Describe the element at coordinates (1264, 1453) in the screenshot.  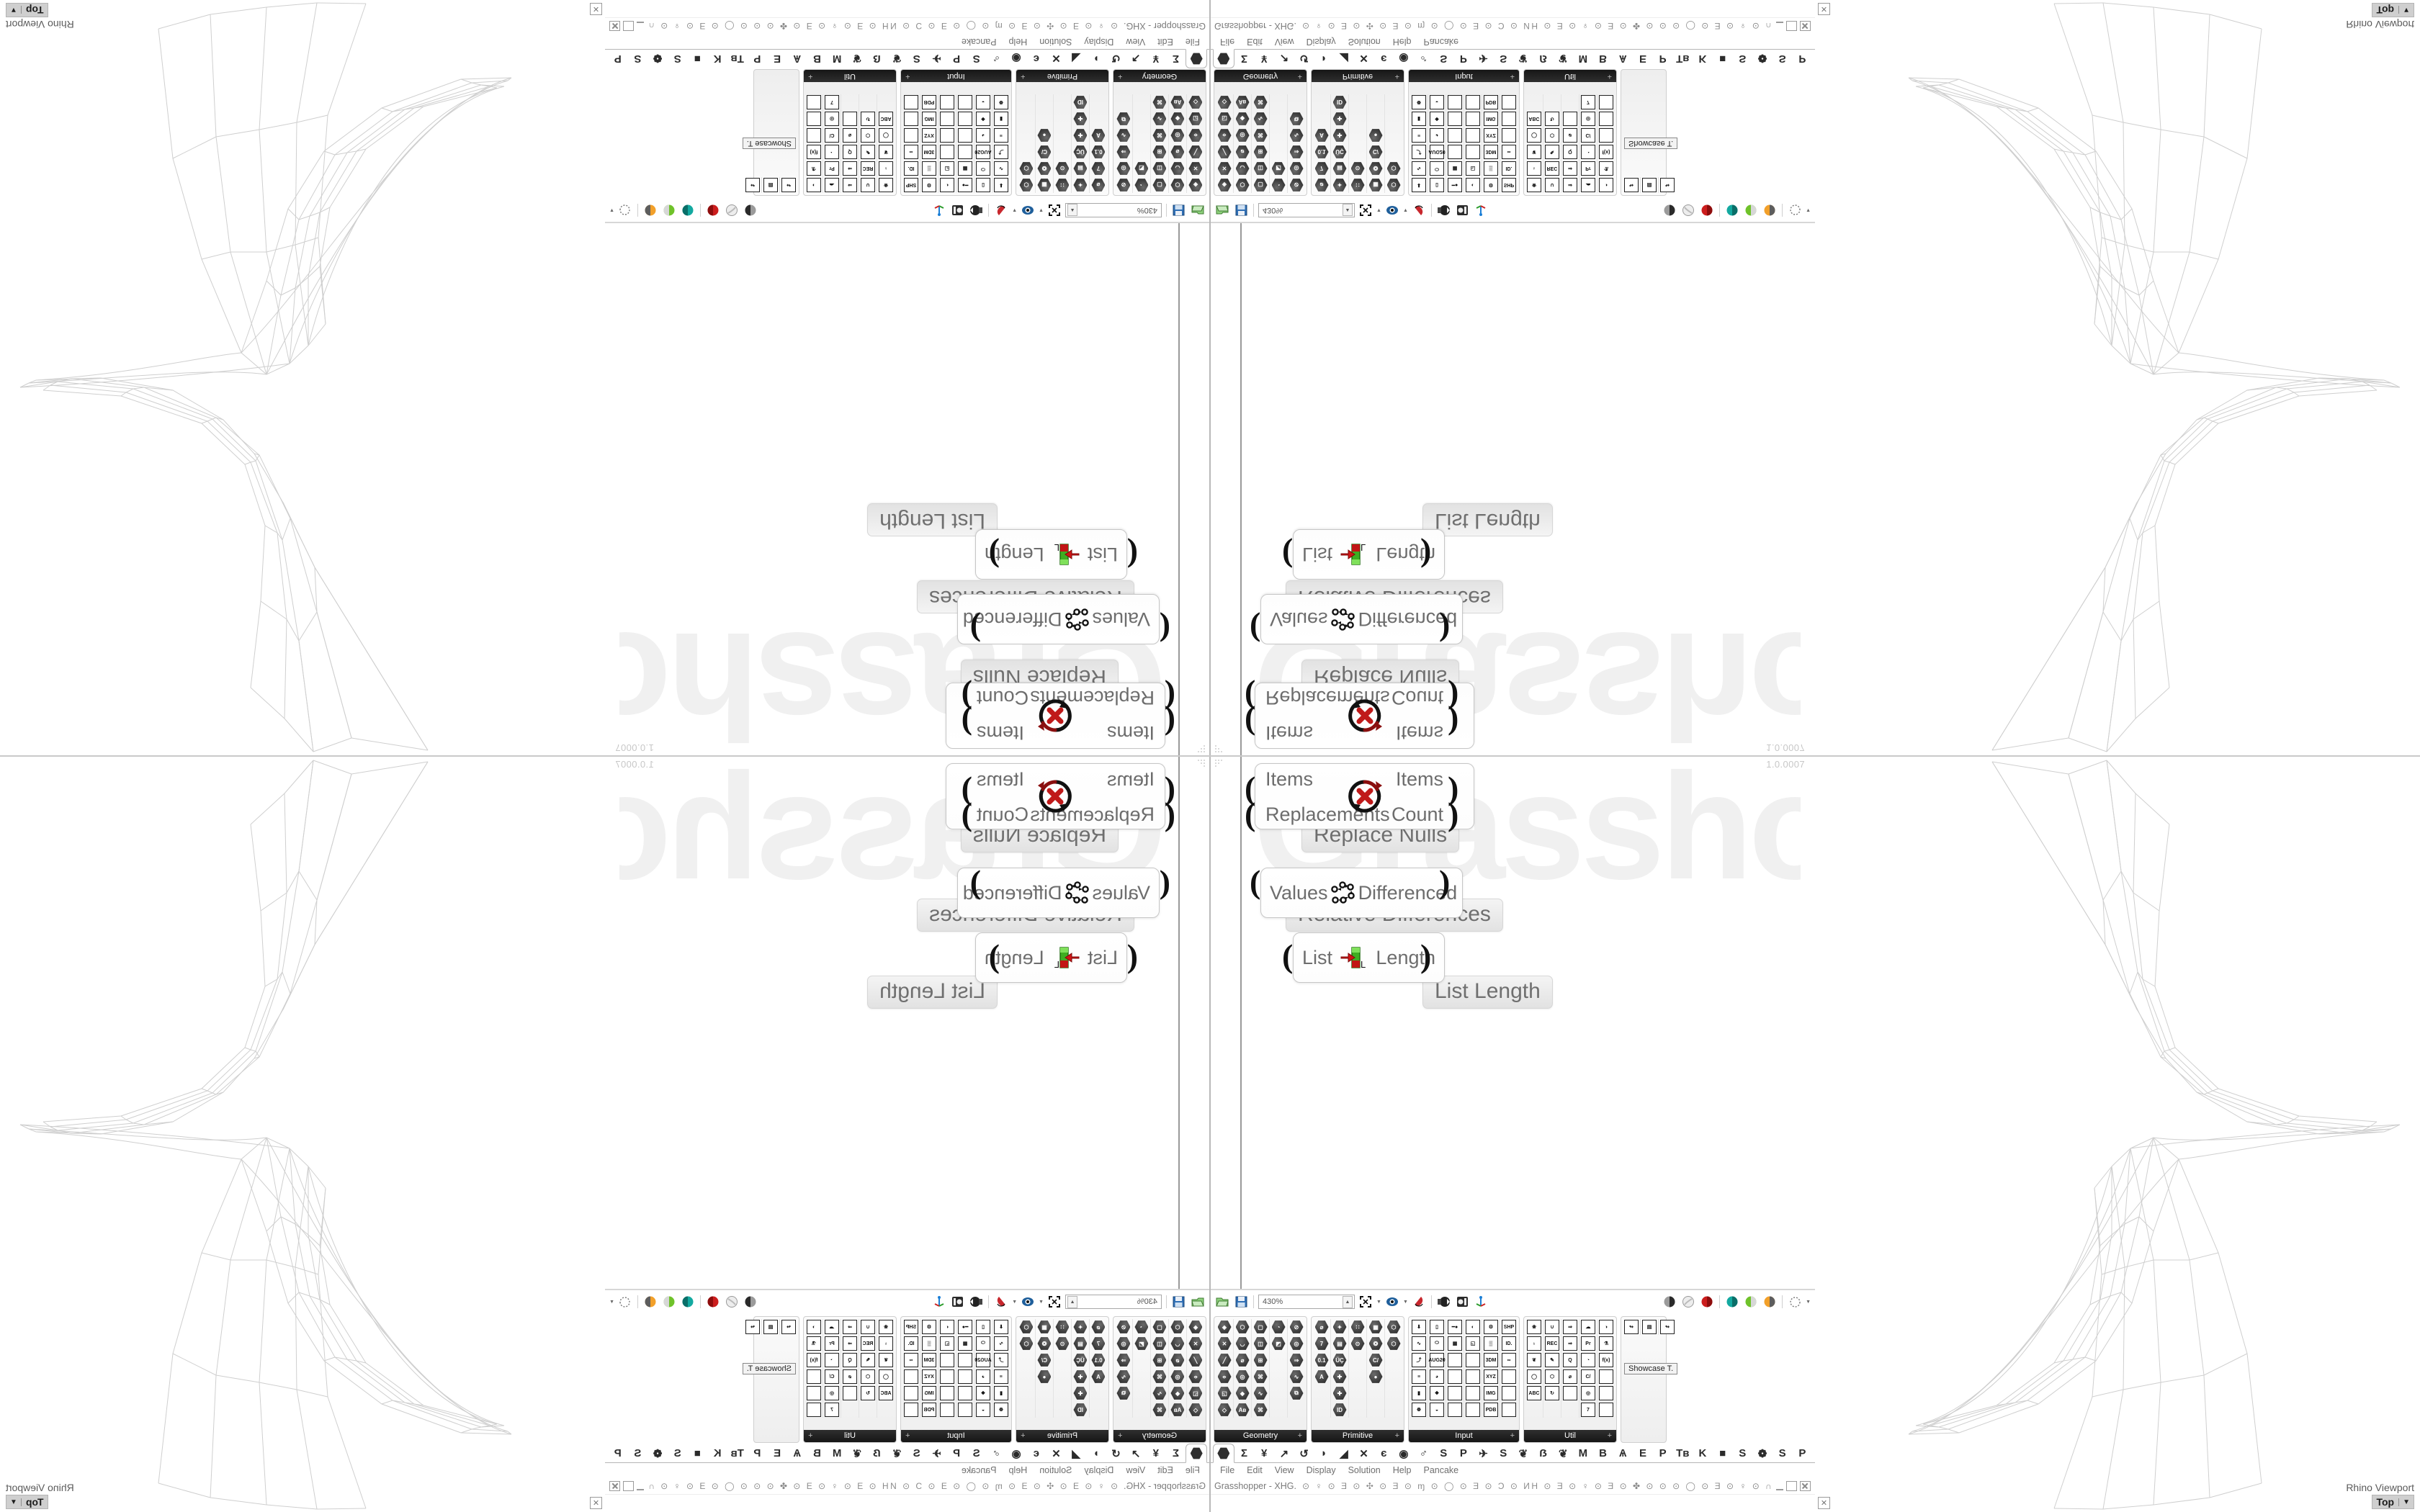
I see `sets-tab: ¥` at that location.